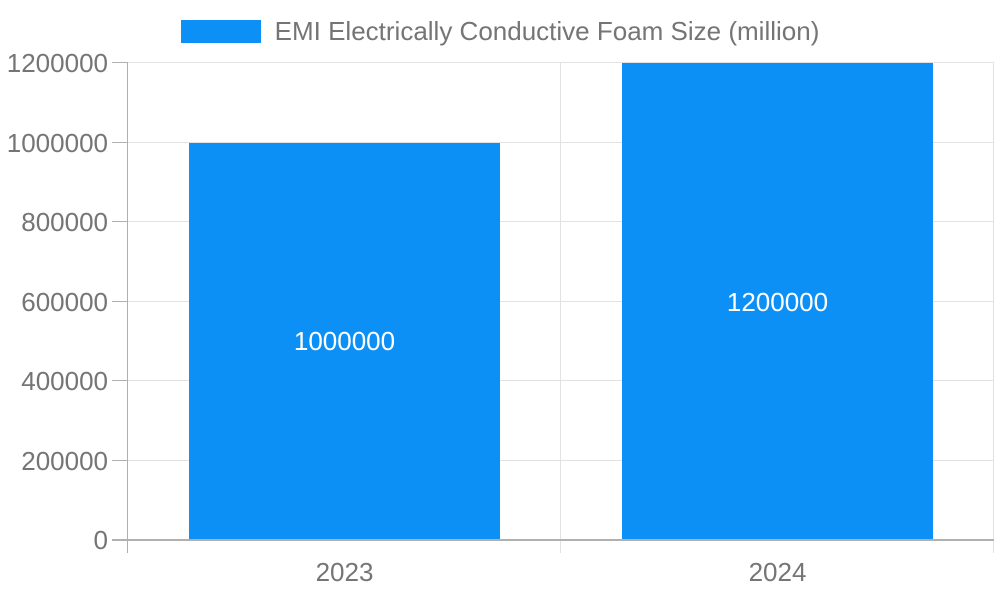 The height and width of the screenshot is (600, 1000). I want to click on bar-value-label: 1200000, so click(777, 301).